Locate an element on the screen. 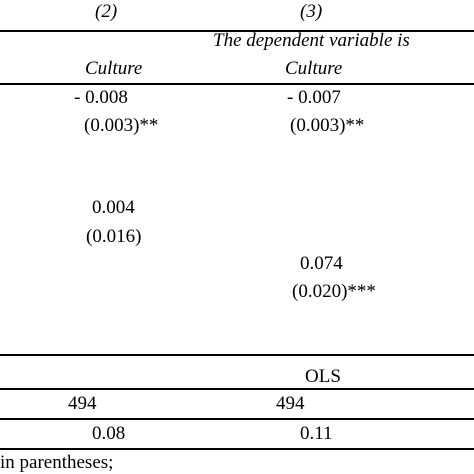  coefficient: - 0.008 is located at coordinates (101, 97).